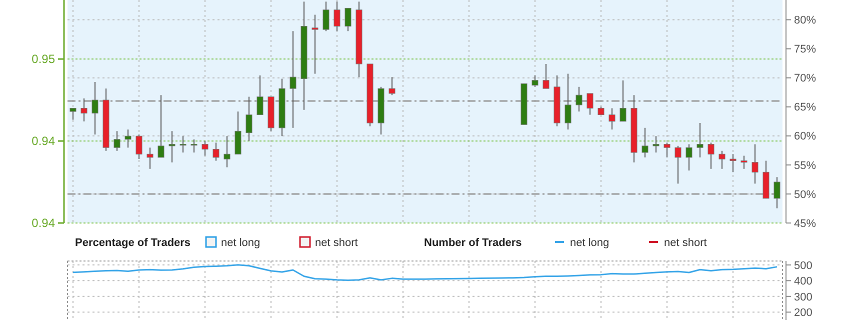  What do you see at coordinates (803, 312) in the screenshot?
I see `y-tick-label: 200` at bounding box center [803, 312].